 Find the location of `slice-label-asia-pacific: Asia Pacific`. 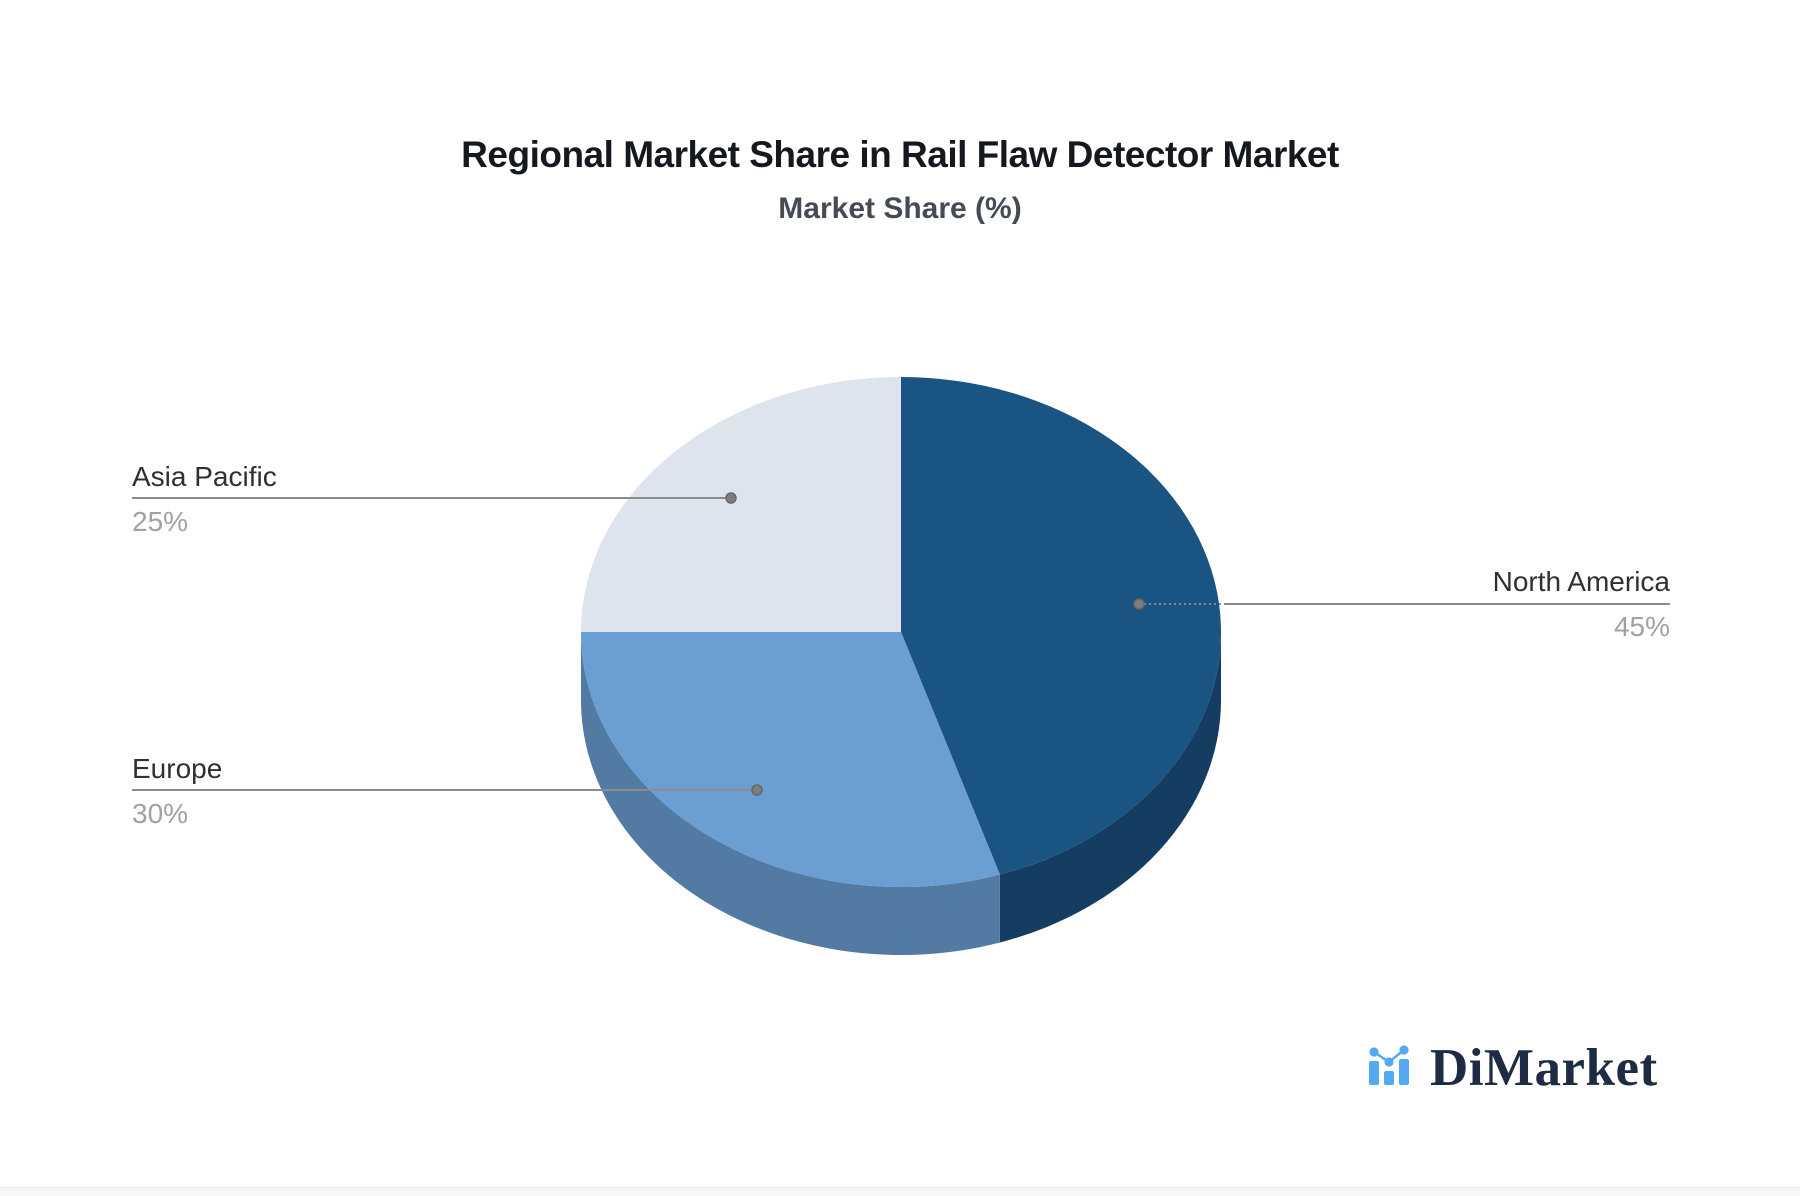

slice-label-asia-pacific: Asia Pacific is located at coordinates (204, 476).